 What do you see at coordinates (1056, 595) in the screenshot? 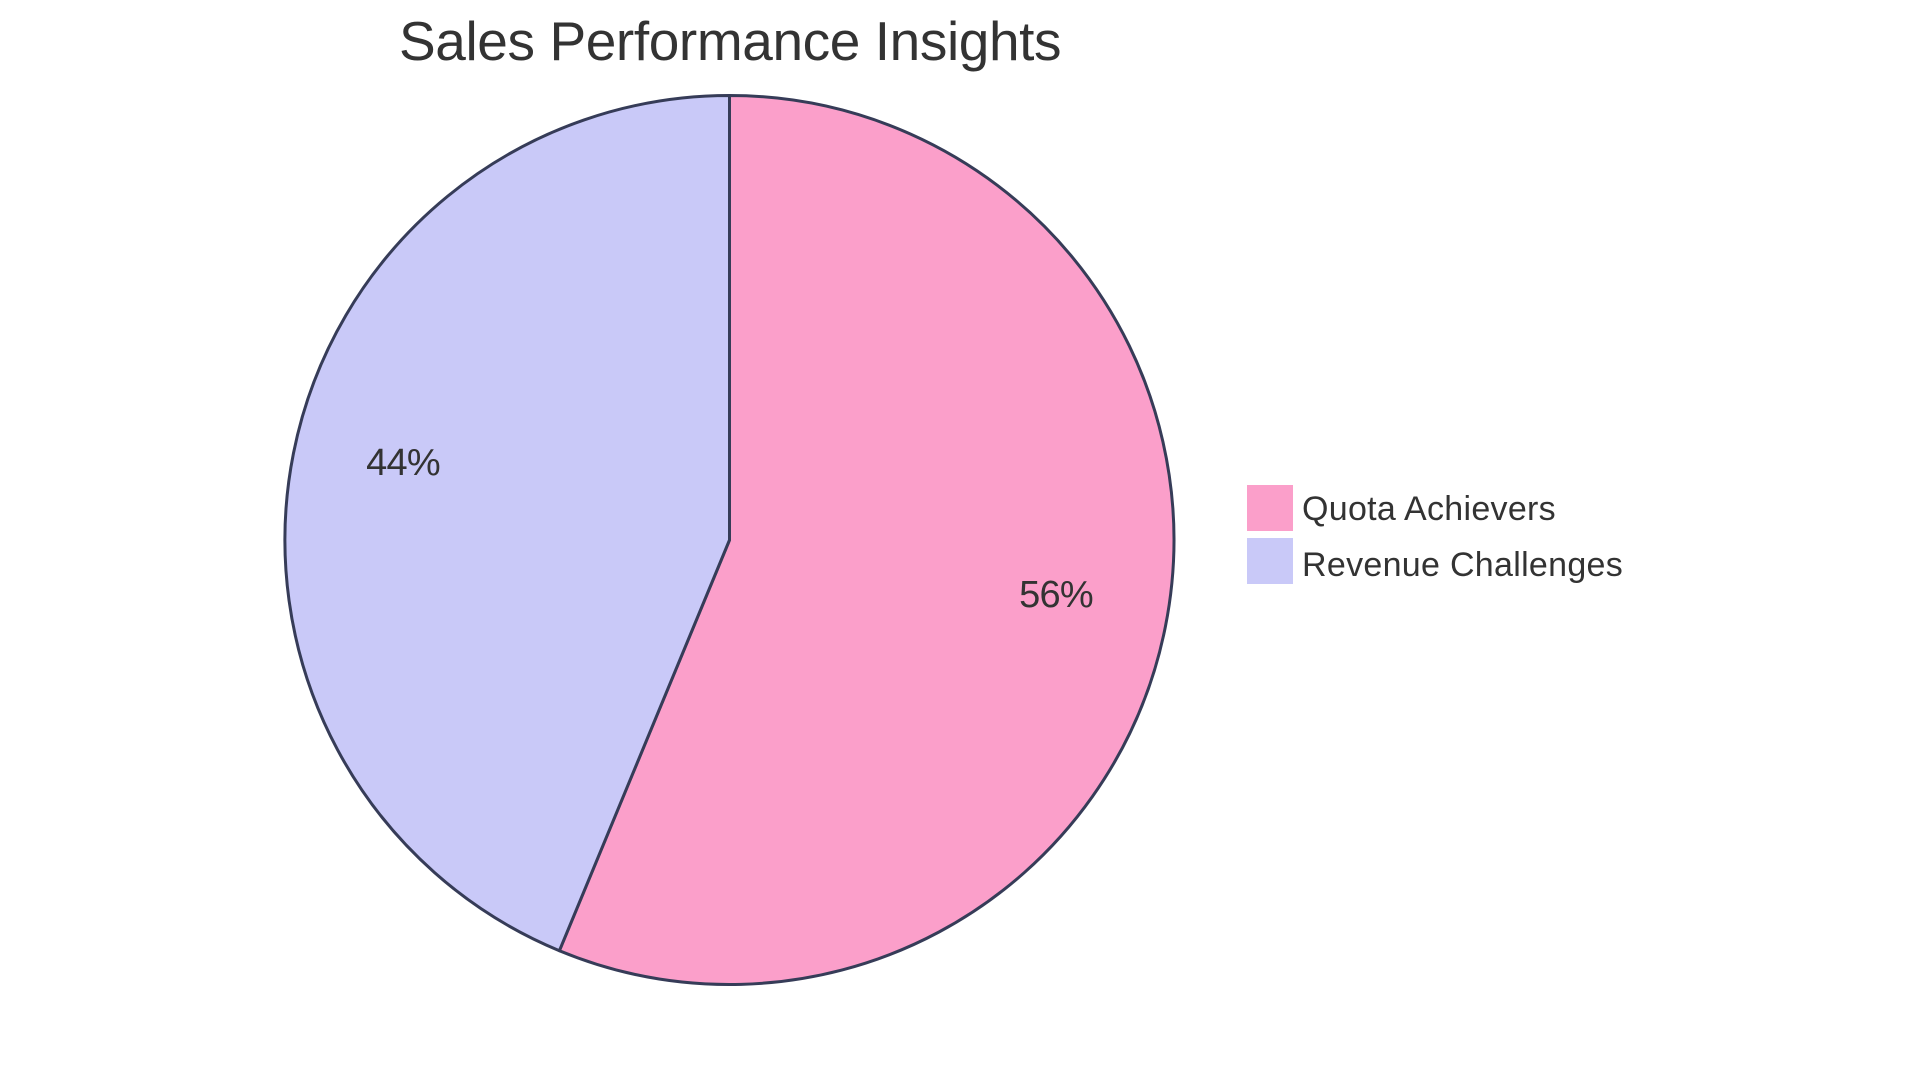
I see `svg-text: 56%` at bounding box center [1056, 595].